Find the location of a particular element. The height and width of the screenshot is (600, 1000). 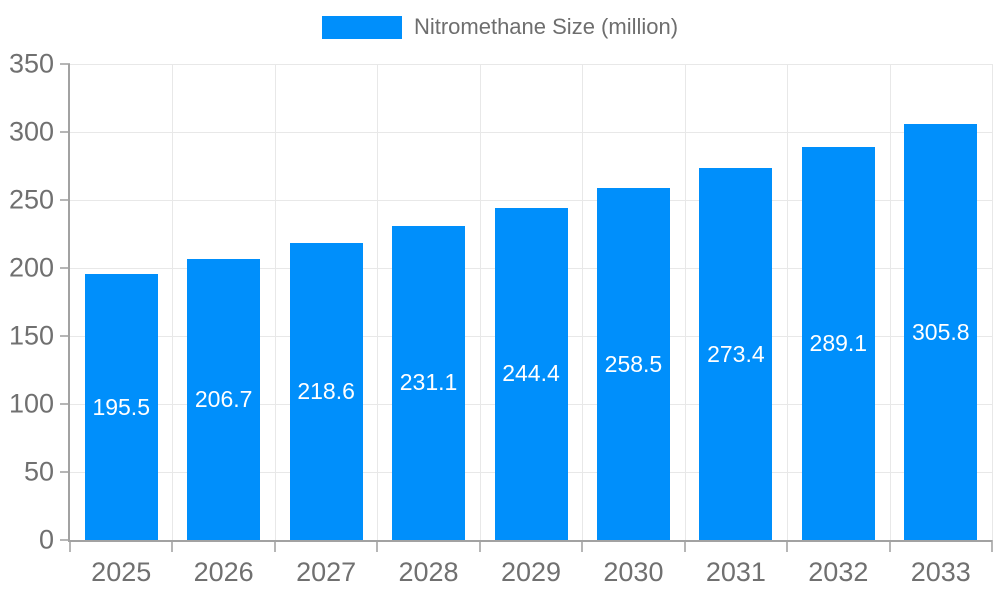

y-axis-label: 50 is located at coordinates (38, 471).